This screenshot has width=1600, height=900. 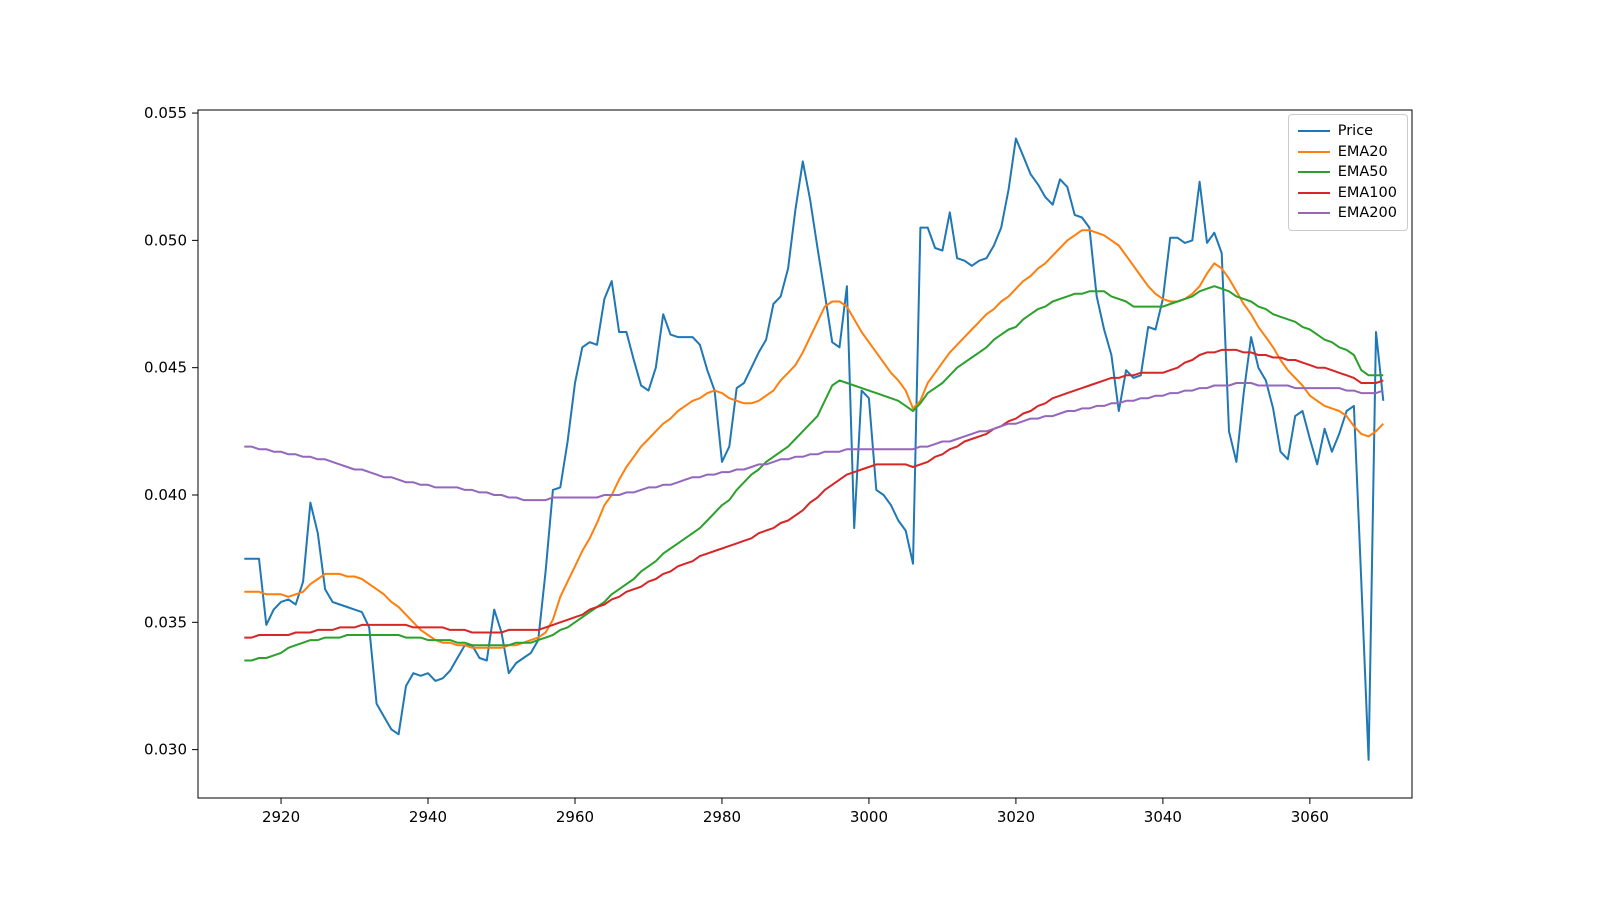 I want to click on legend-item-price: Price, so click(x=1347, y=131).